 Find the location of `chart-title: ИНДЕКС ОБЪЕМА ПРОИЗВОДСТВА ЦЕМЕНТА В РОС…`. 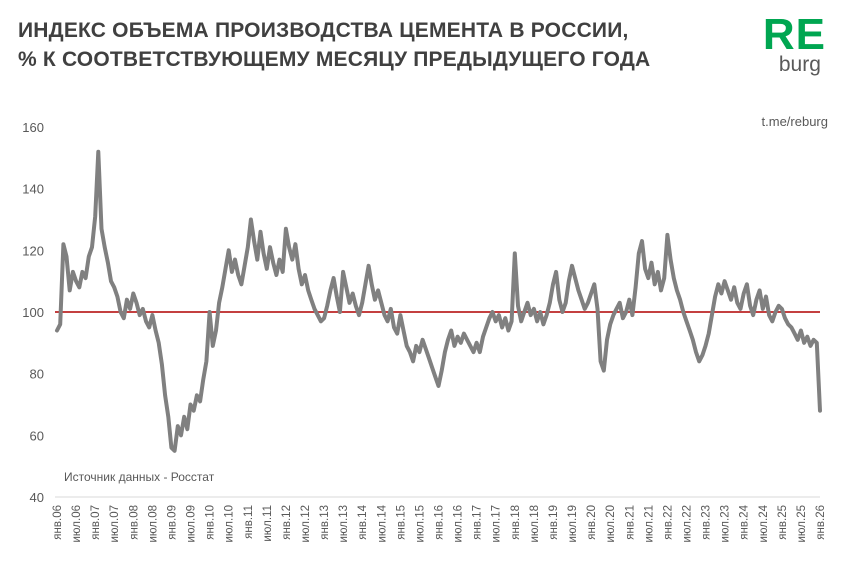

chart-title: ИНДЕКС ОБЪЕМА ПРОИЗВОДСТВА ЦЕМЕНТА В РОС… is located at coordinates (334, 45).